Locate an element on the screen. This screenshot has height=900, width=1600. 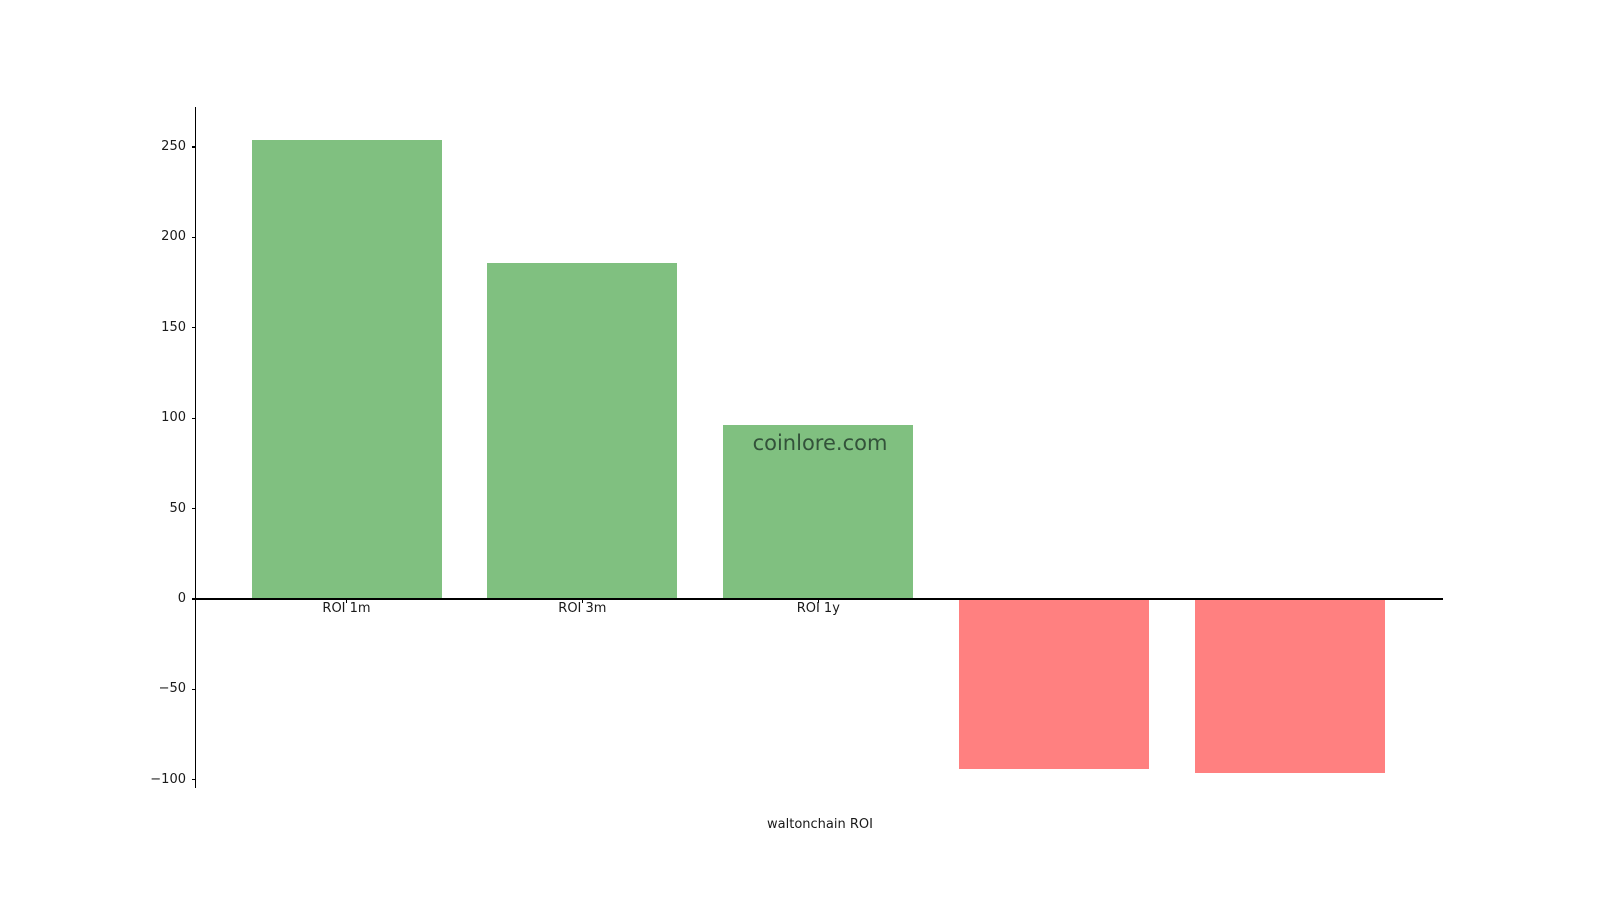
y-tick-label: 150 is located at coordinates (173, 327).